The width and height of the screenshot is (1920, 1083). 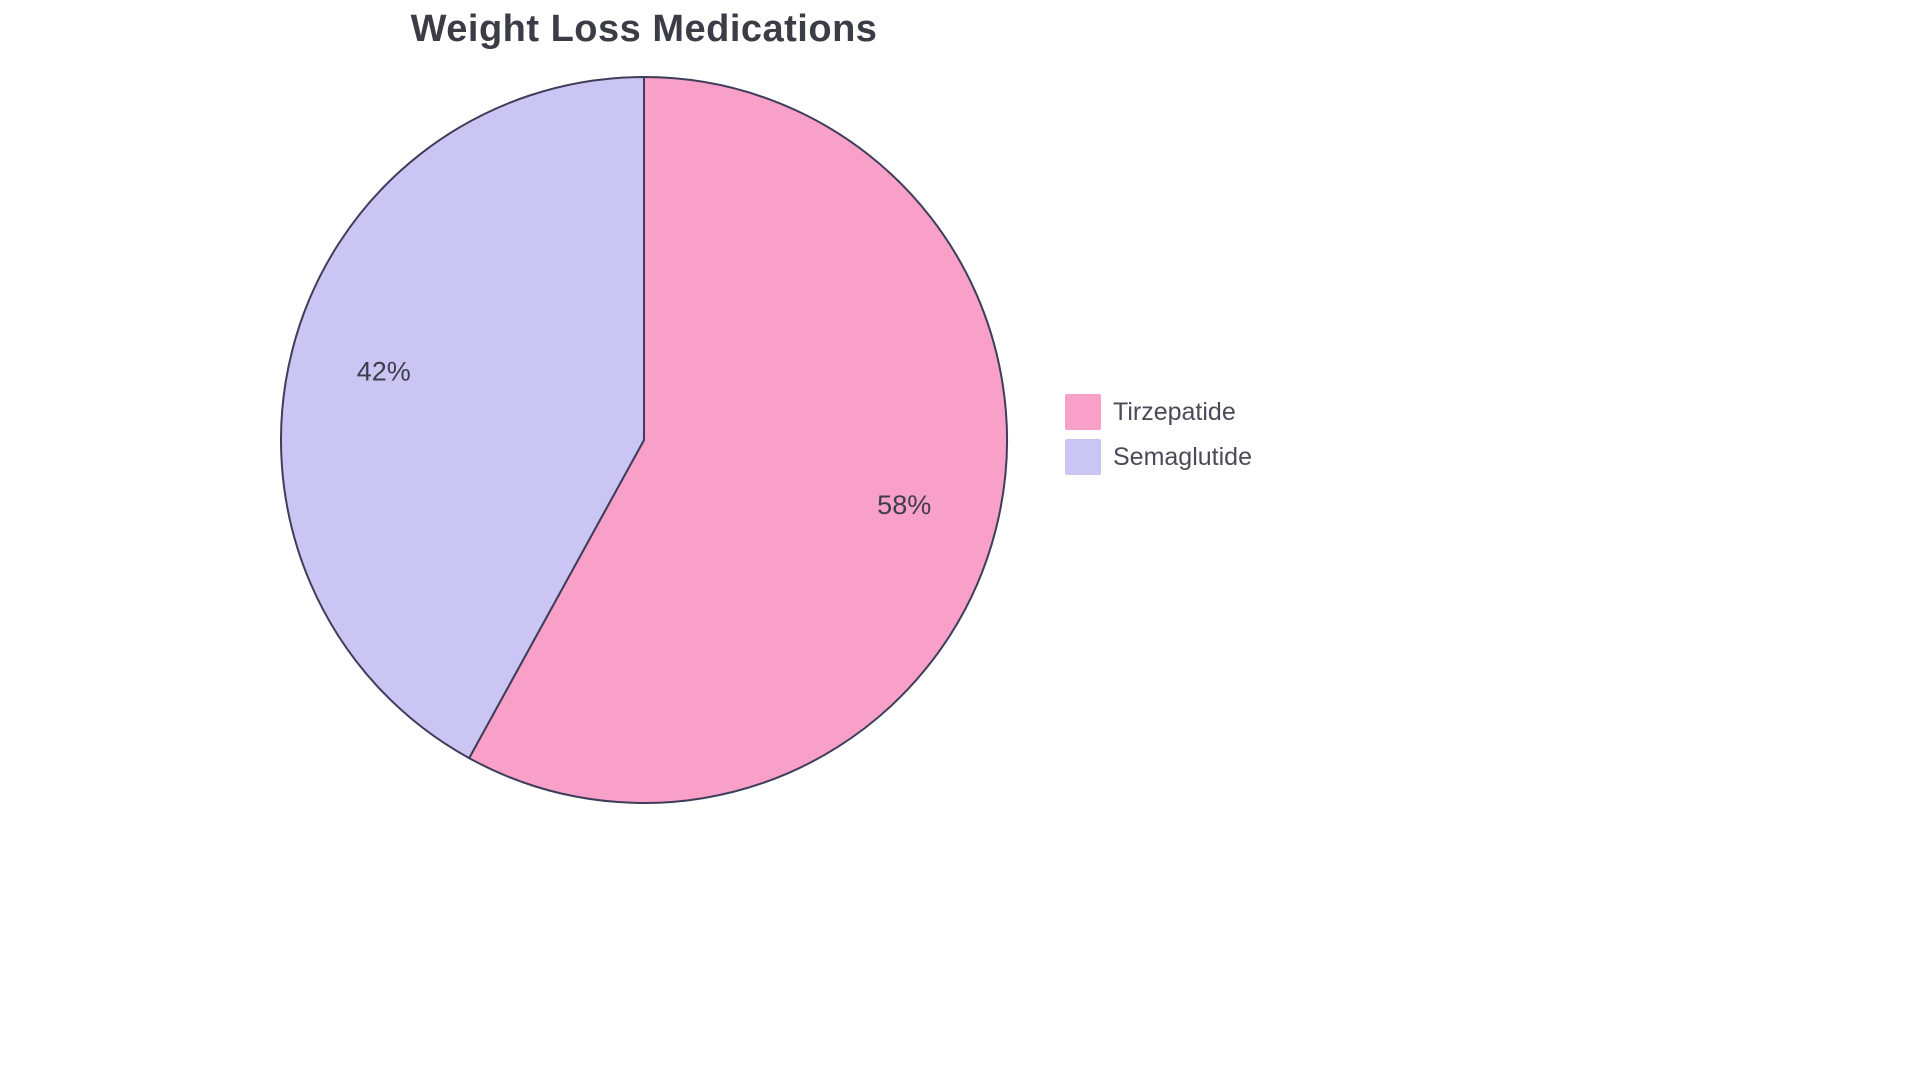 I want to click on legend-item-tirzepatide: Tirzepatide, so click(x=1158, y=412).